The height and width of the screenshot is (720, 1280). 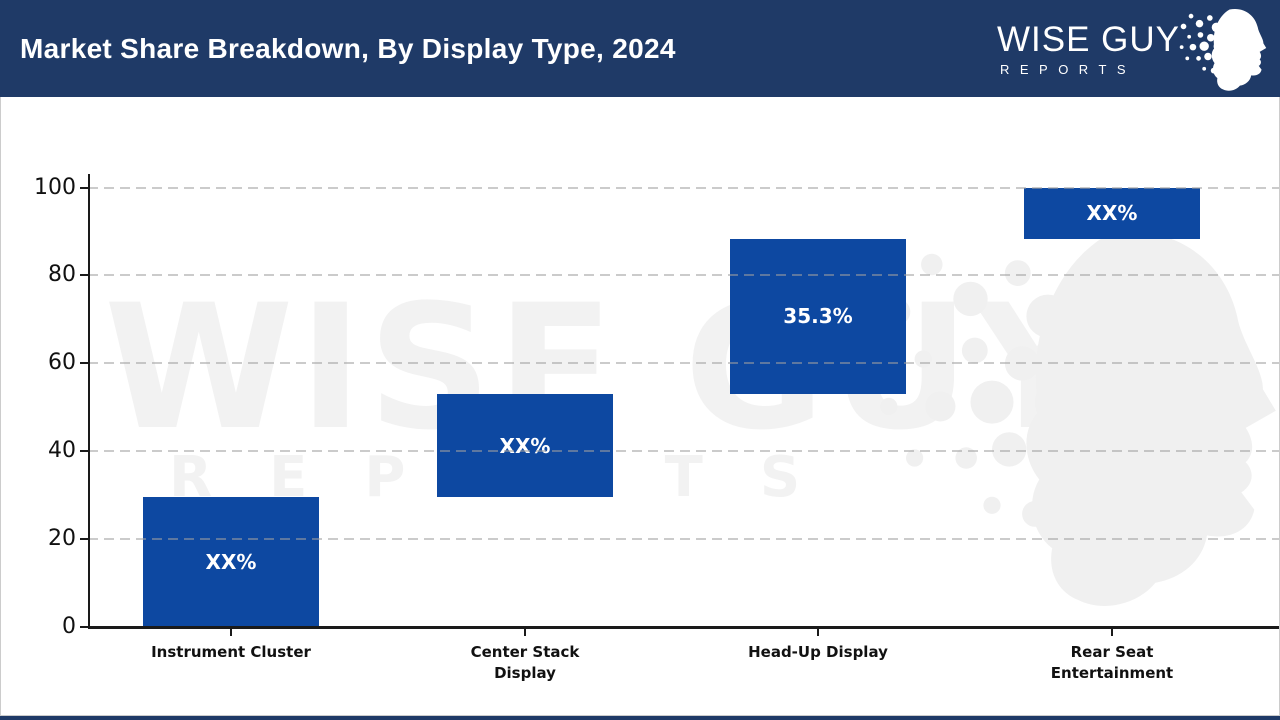 I want to click on bar-value-label: 35.3%, so click(x=818, y=316).